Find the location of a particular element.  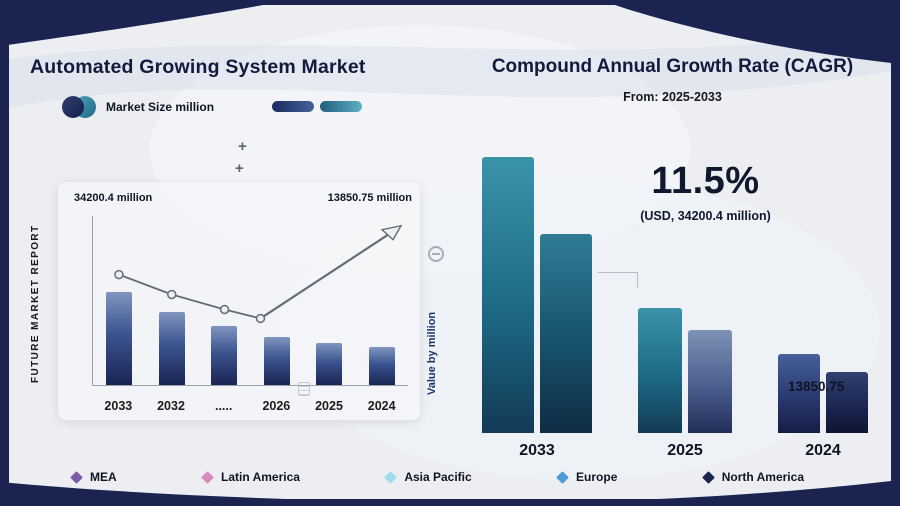

pill-navy is located at coordinates (293, 106).